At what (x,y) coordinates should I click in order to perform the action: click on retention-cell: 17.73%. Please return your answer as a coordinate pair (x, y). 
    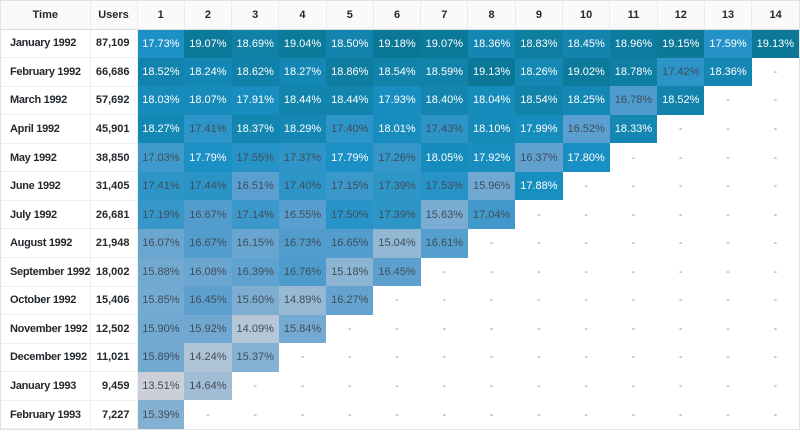
    Looking at the image, I should click on (161, 43).